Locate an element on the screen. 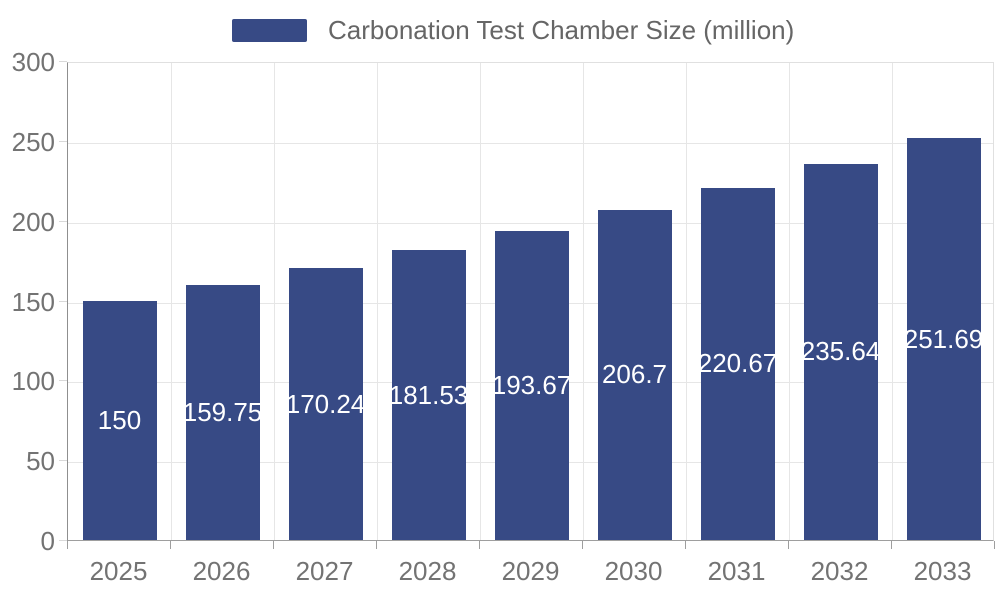  bar-value-label: 235.64 is located at coordinates (840, 351).